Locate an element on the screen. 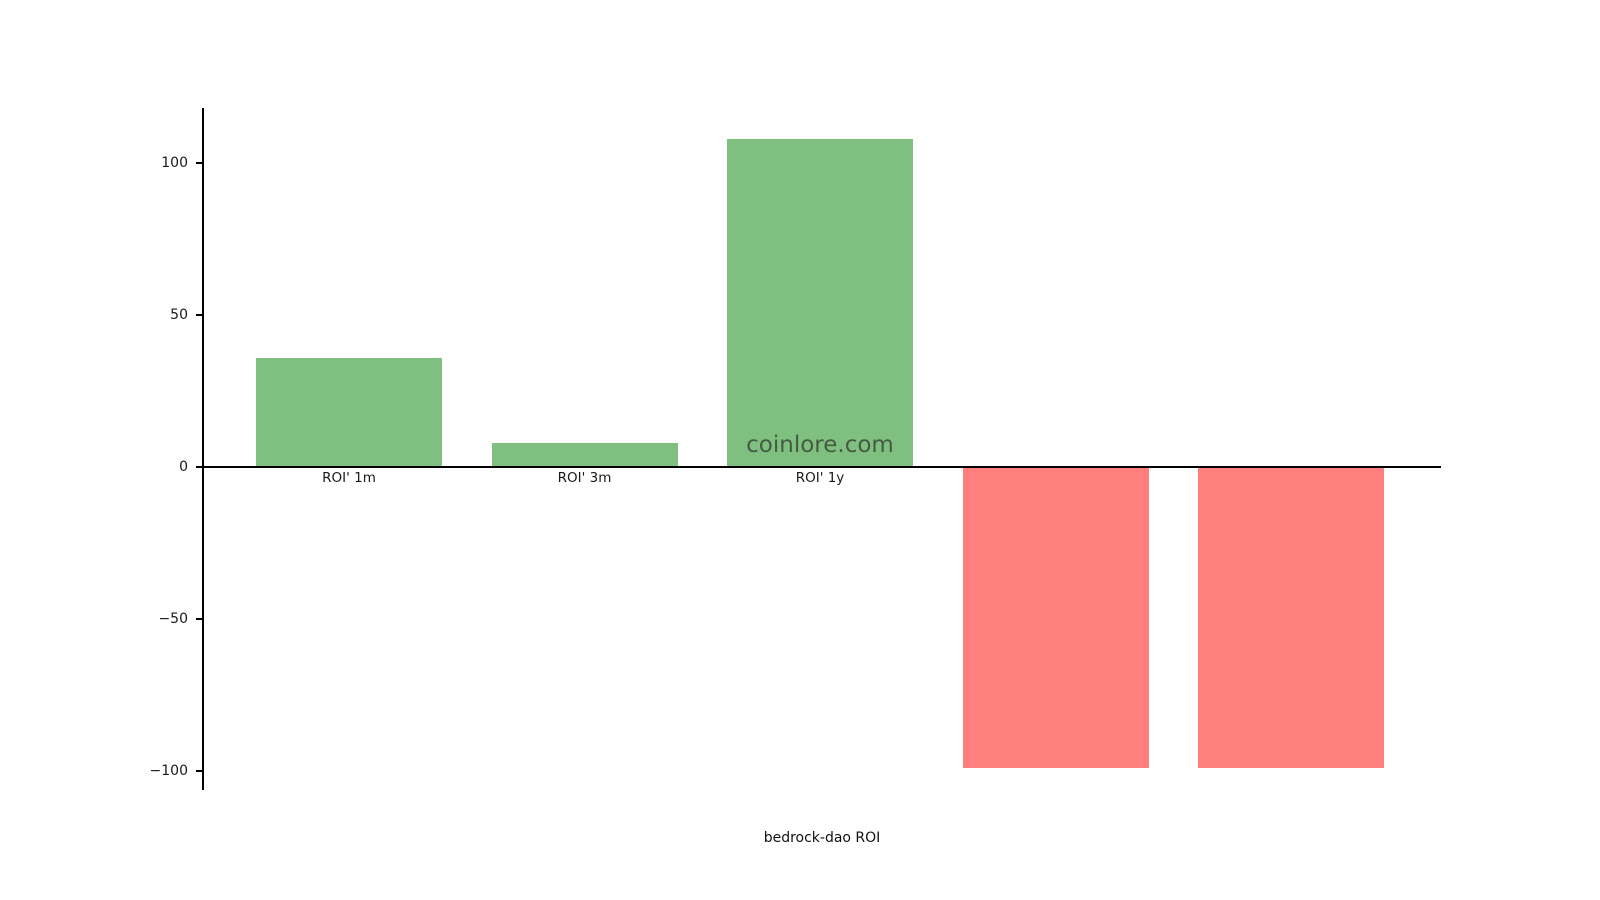 This screenshot has width=1600, height=900. watermark-text: coinlore.com is located at coordinates (820, 445).